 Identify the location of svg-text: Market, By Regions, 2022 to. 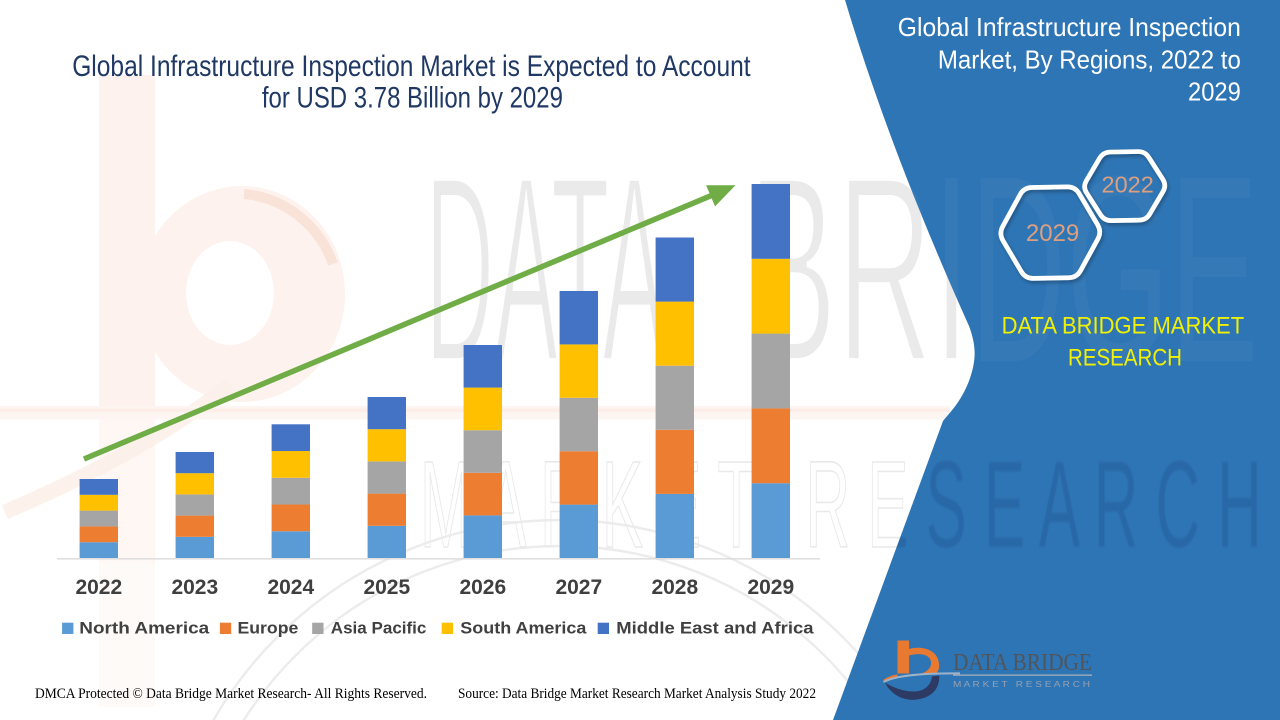
(1089, 59).